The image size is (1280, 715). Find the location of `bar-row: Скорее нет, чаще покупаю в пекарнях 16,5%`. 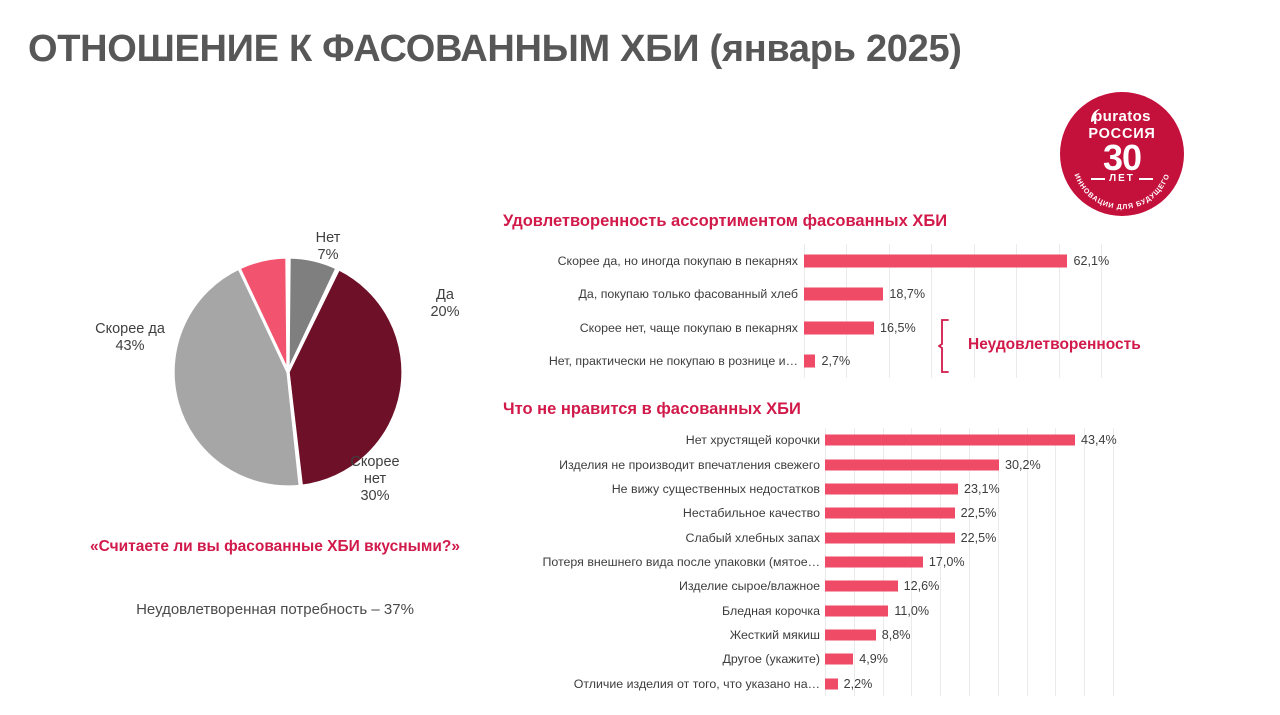

bar-row: Скорее нет, чаще покупаю в пекарнях 16,5% is located at coordinates (838, 328).